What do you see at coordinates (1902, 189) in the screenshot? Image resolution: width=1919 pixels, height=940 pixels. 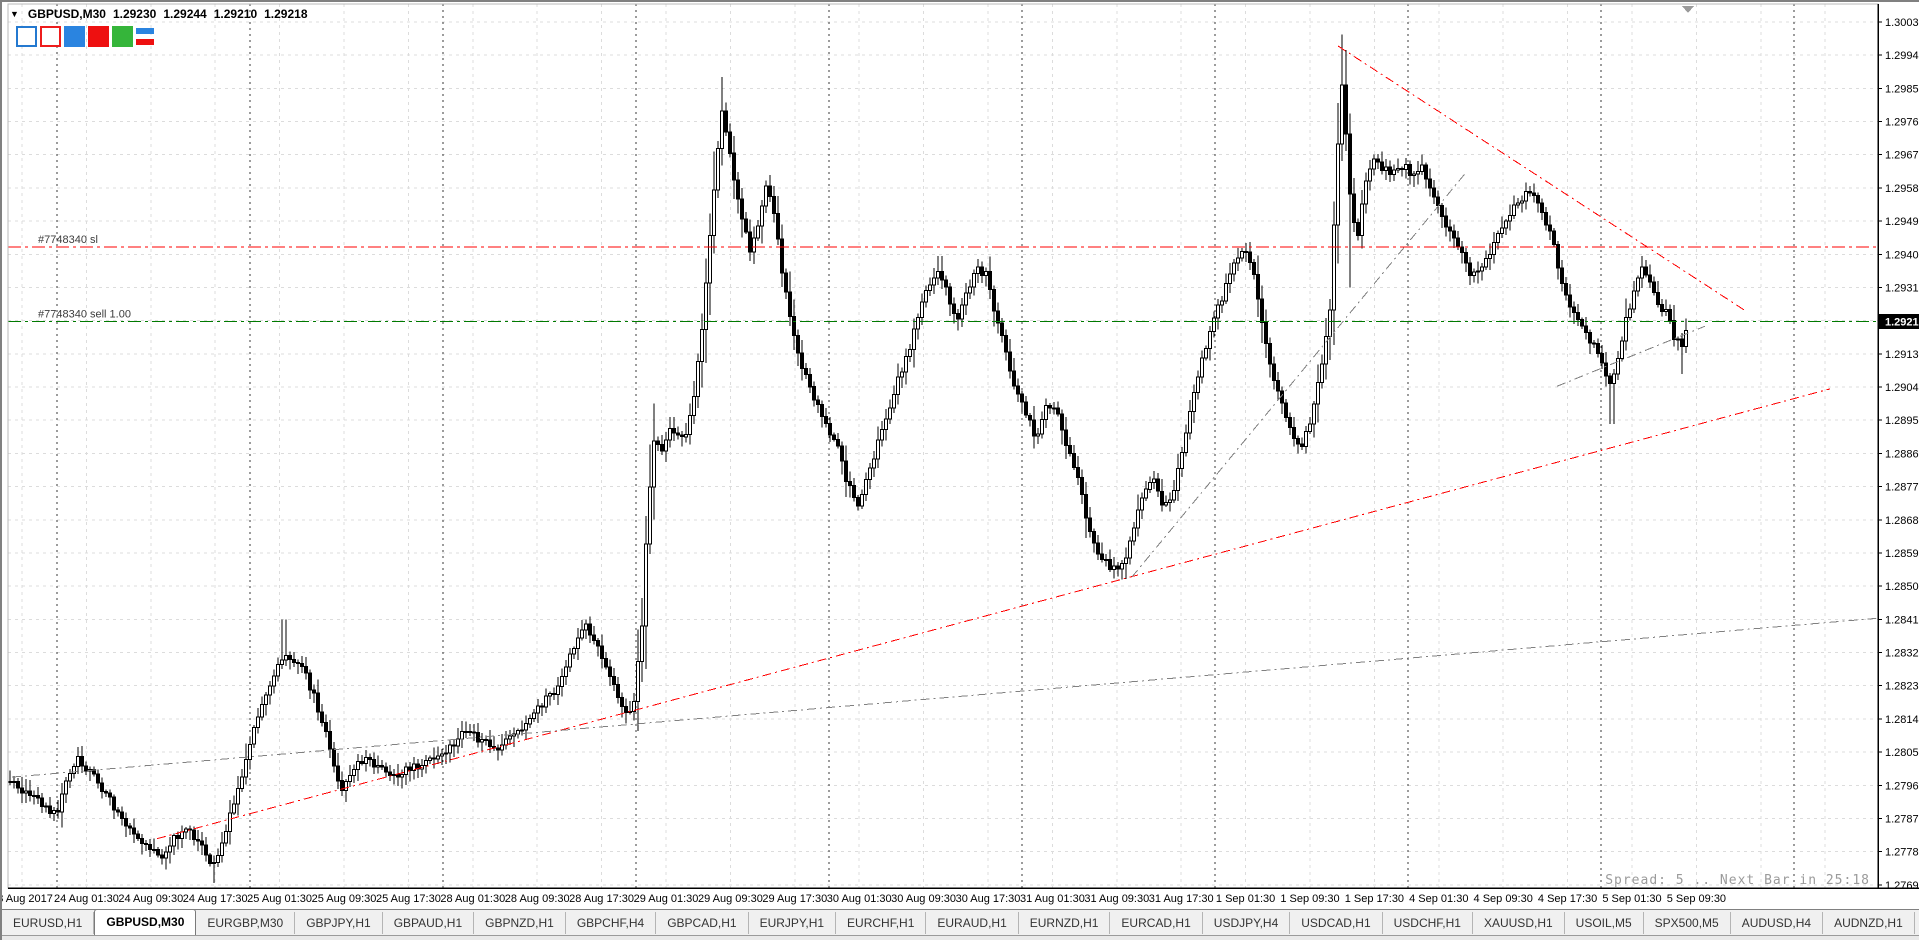 I see `price-axis-label: 1.29580` at bounding box center [1902, 189].